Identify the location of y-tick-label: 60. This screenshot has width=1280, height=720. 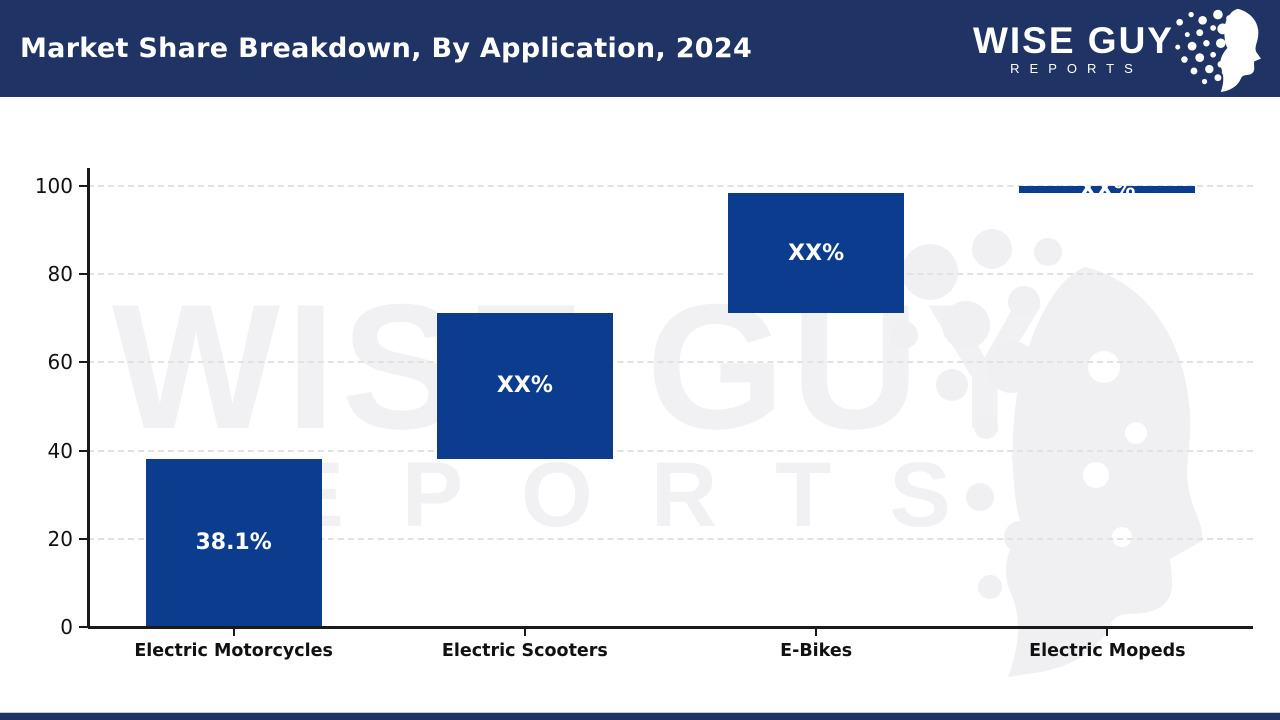
(60, 362).